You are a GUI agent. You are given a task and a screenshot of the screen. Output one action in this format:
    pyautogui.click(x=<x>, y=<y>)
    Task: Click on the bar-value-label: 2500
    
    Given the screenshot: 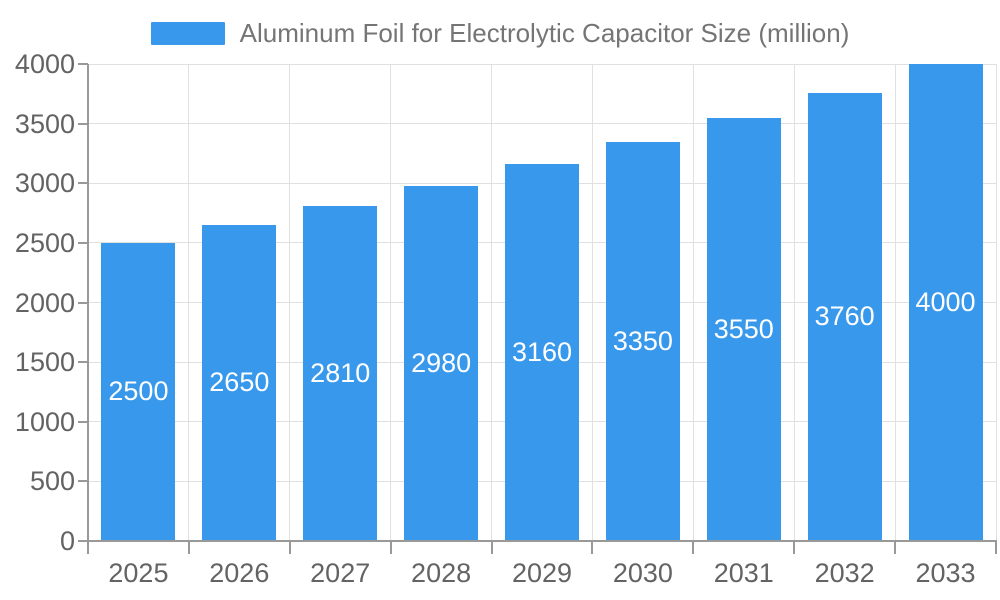 What is the action you would take?
    pyautogui.click(x=138, y=391)
    